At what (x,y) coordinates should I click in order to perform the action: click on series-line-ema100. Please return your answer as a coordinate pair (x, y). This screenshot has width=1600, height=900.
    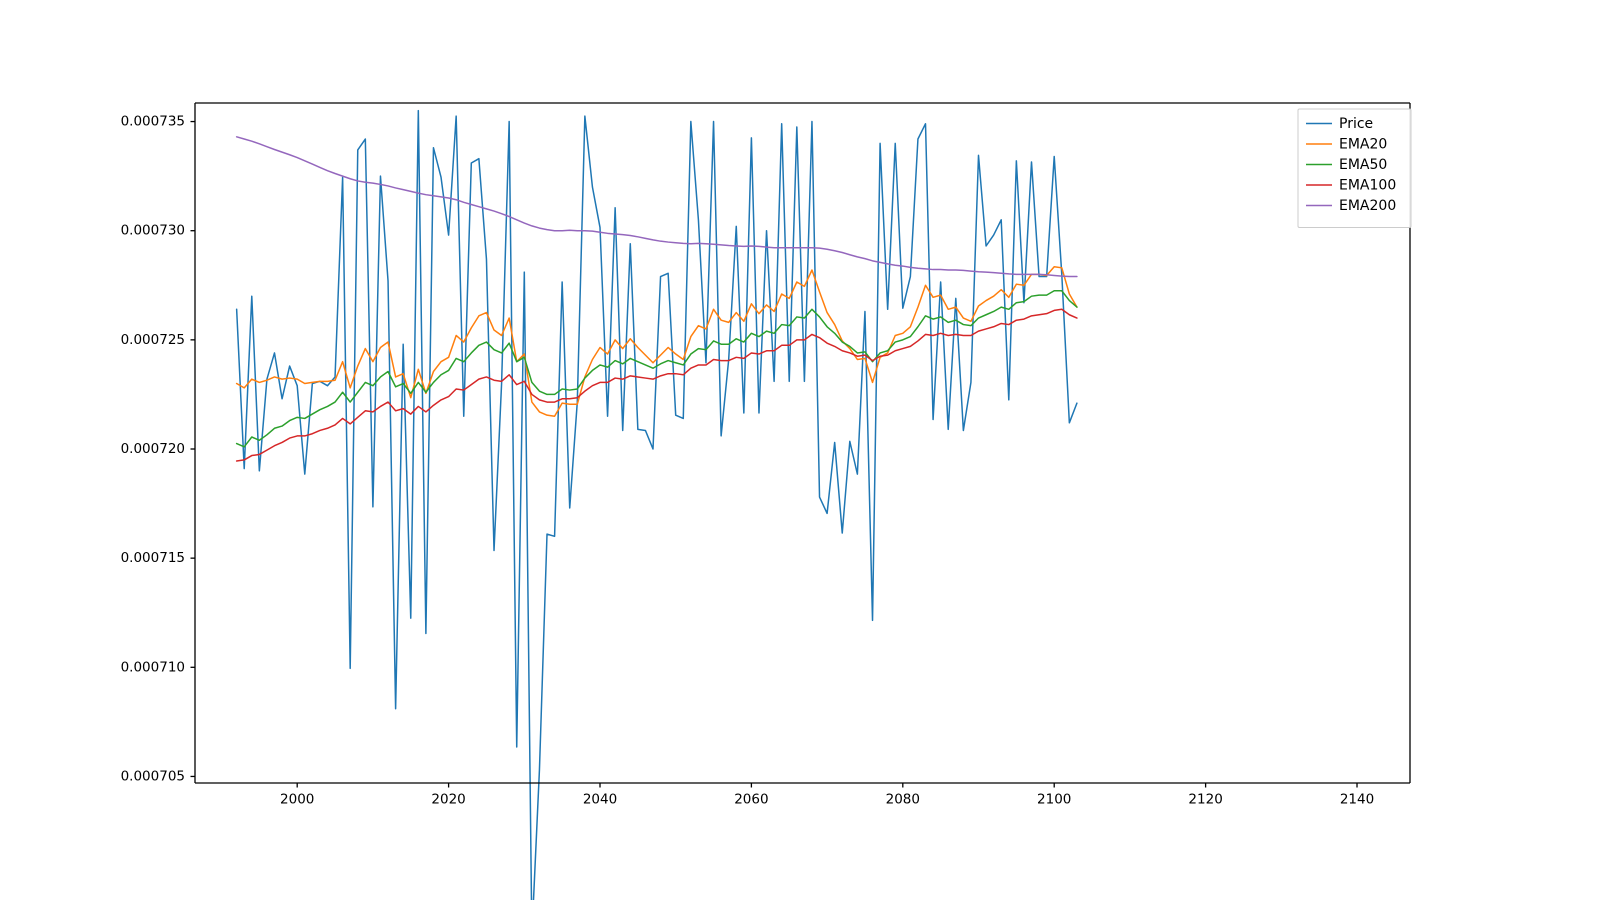
    Looking at the image, I should click on (656, 385).